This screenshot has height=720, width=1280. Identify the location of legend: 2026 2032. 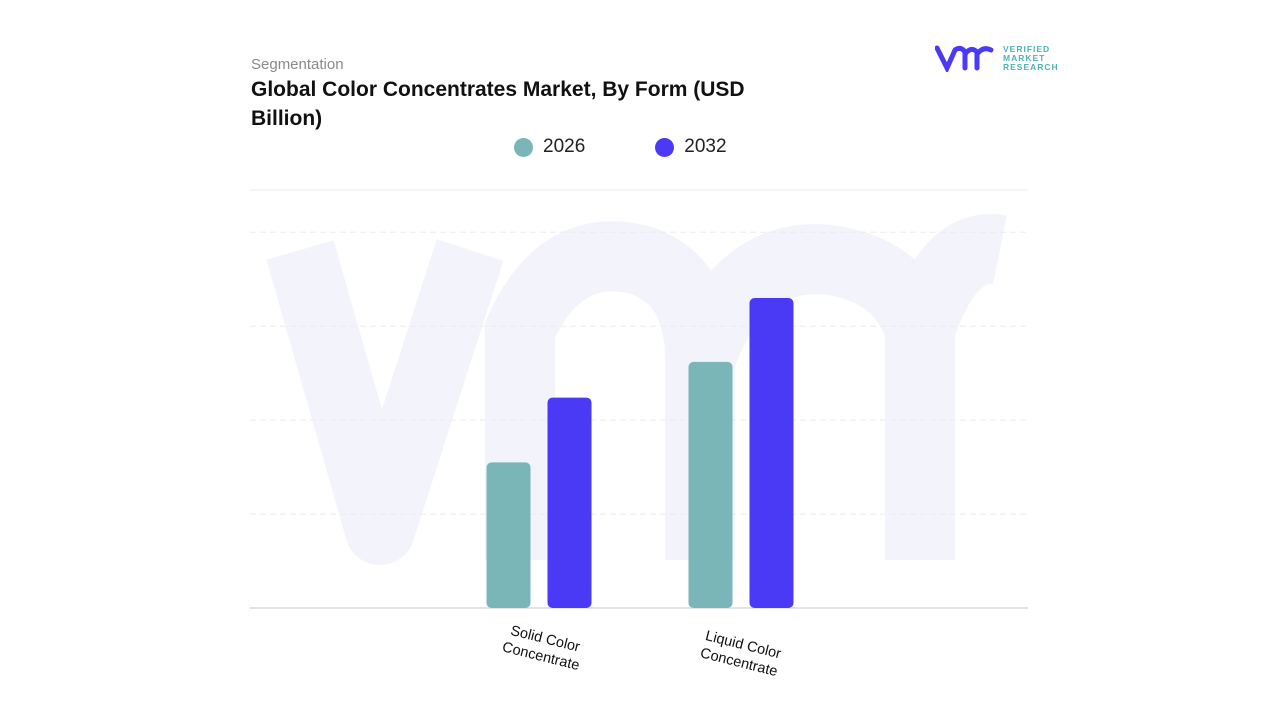
(620, 147).